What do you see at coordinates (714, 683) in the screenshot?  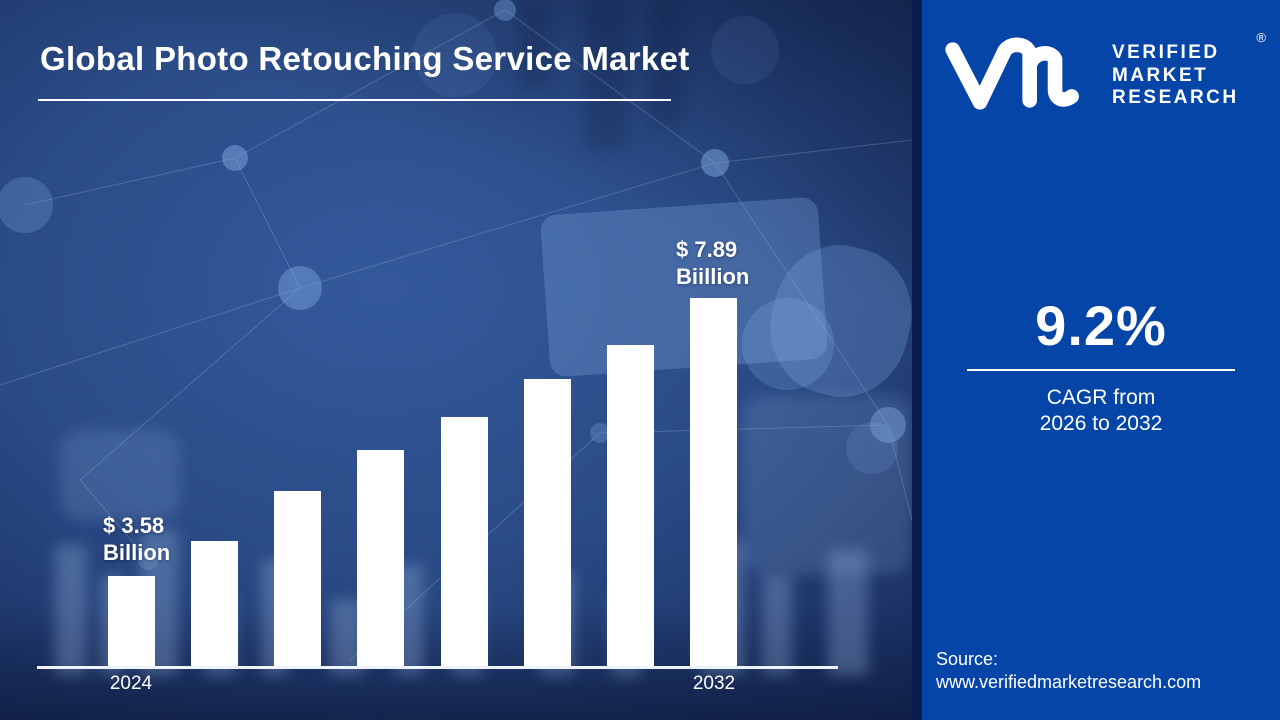 I see `x-tick-last: 2032` at bounding box center [714, 683].